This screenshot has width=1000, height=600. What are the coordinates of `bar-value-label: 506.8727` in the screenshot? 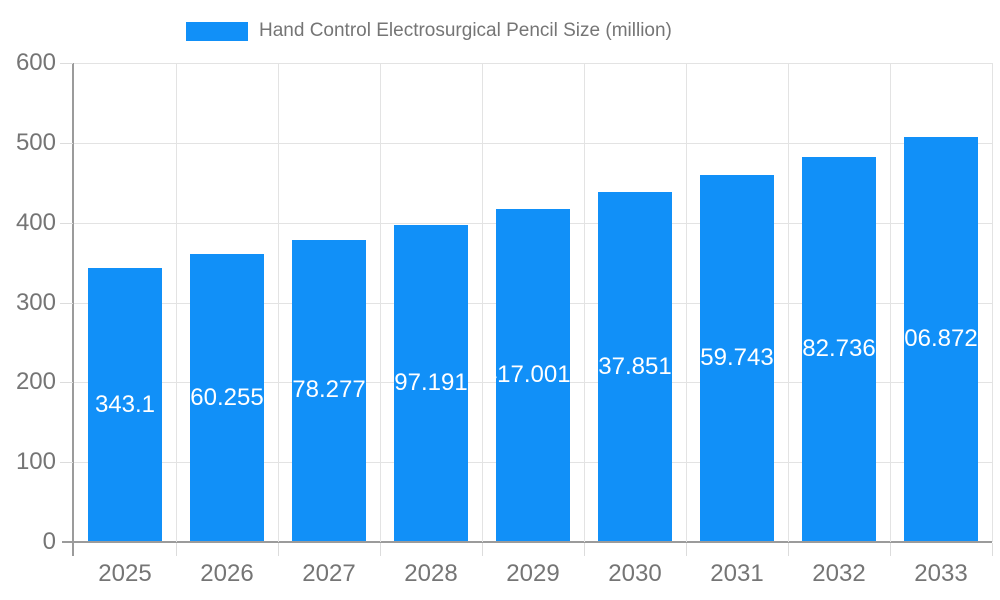 It's located at (941, 339).